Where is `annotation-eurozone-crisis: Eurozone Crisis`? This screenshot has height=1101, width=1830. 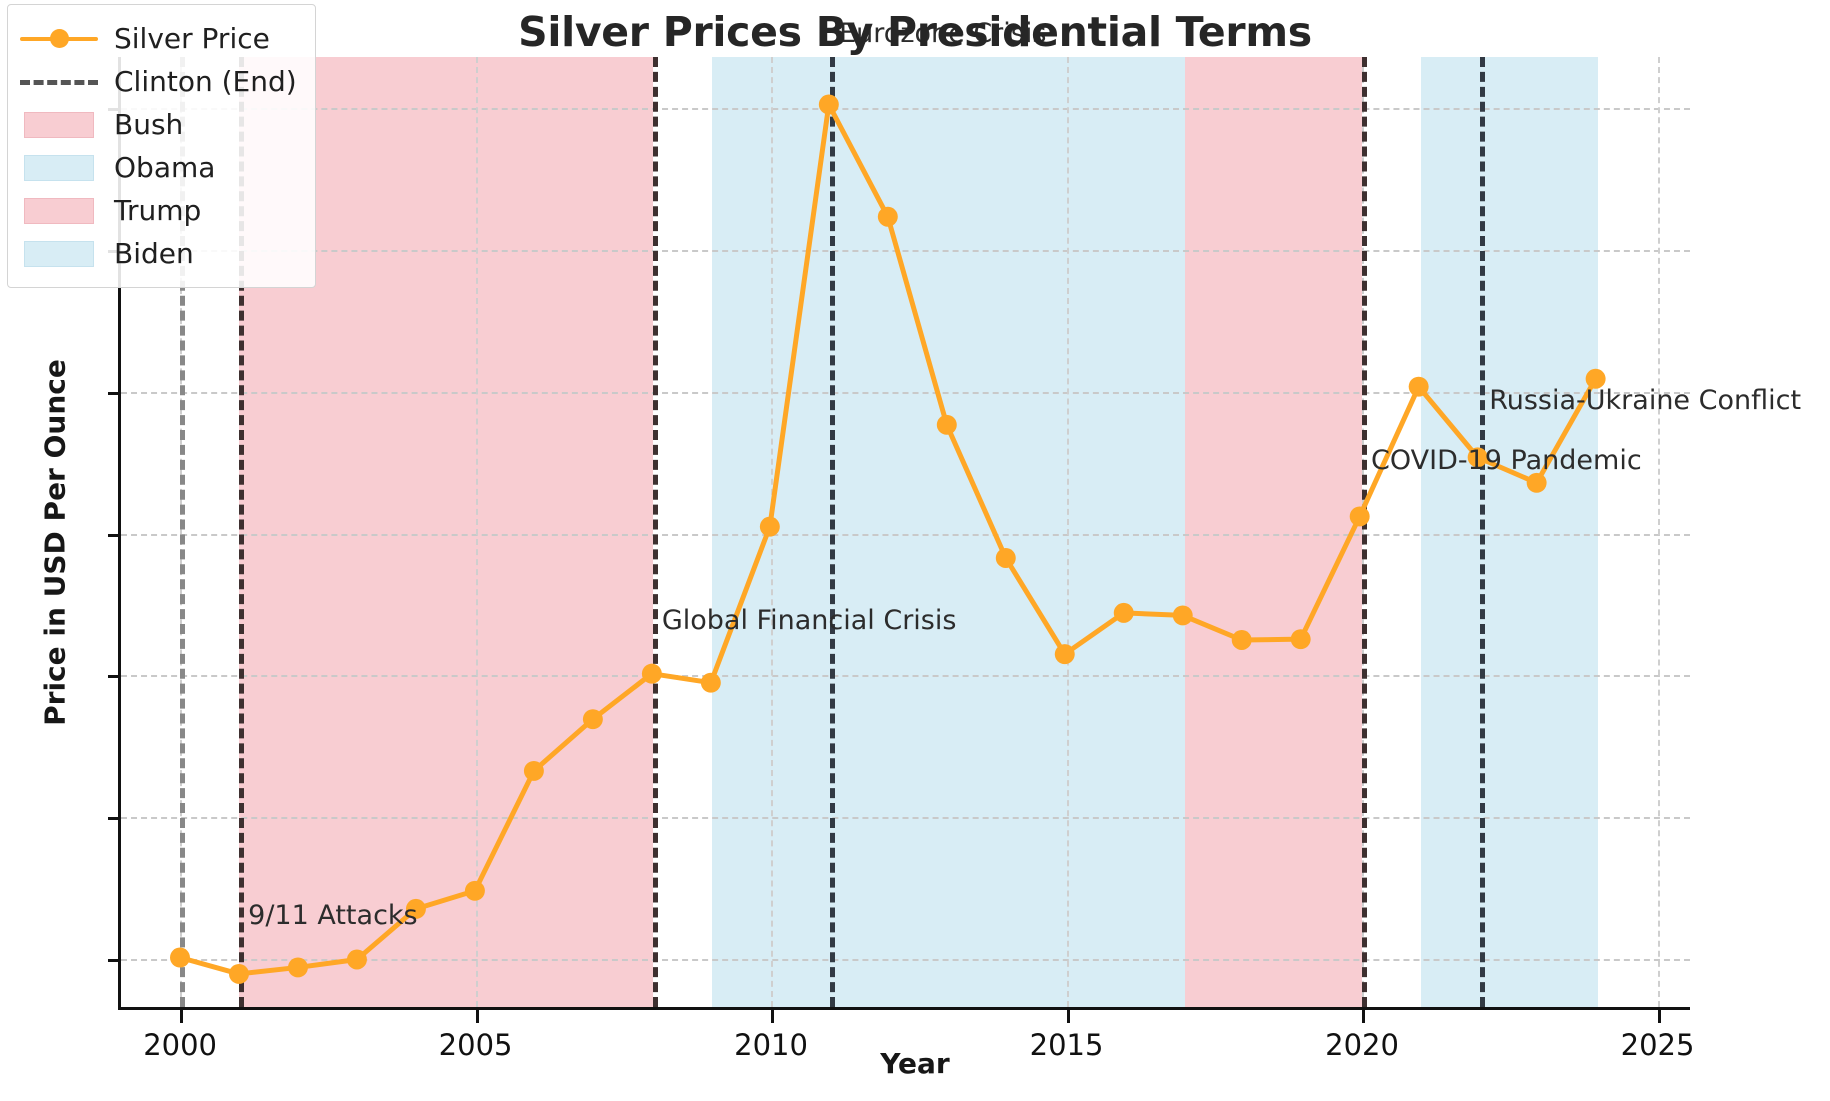 annotation-eurozone-crisis: Eurozone Crisis is located at coordinates (943, 33).